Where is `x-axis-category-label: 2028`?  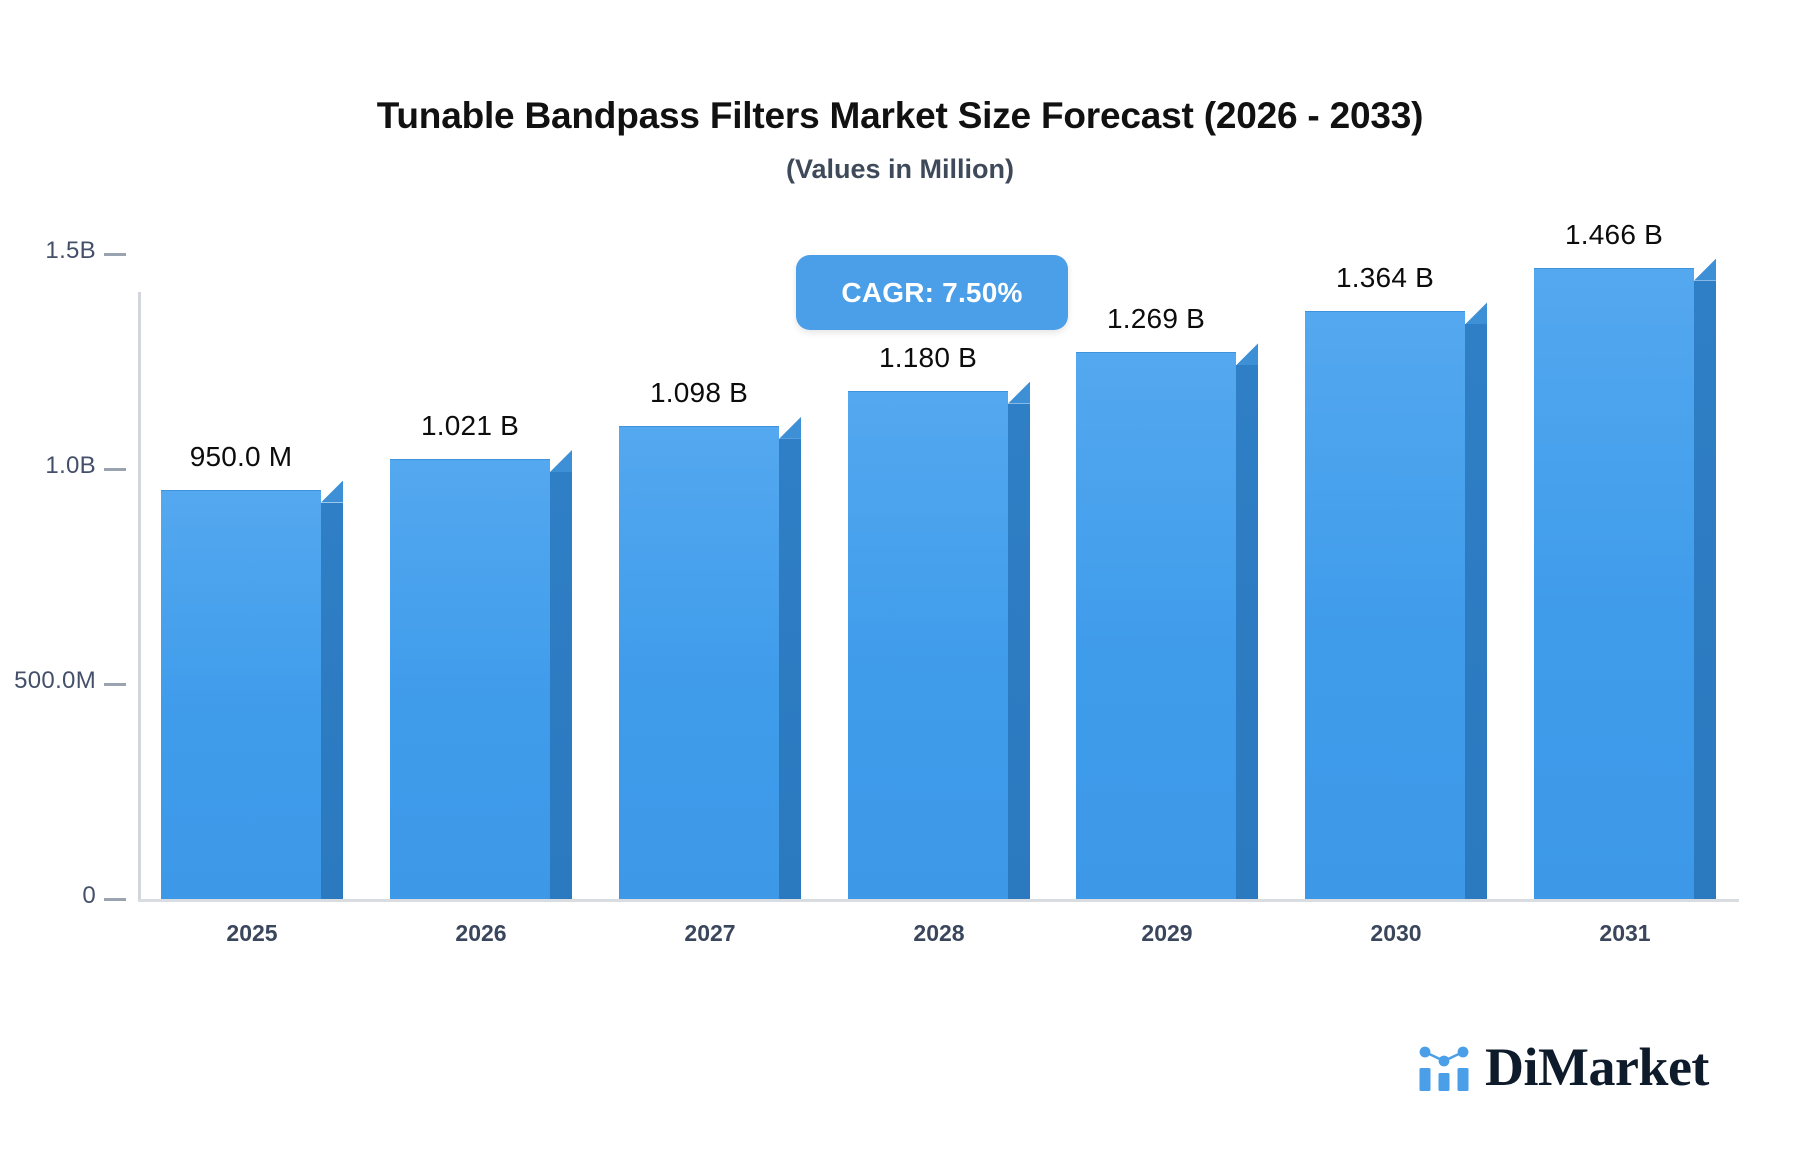 x-axis-category-label: 2028 is located at coordinates (939, 933).